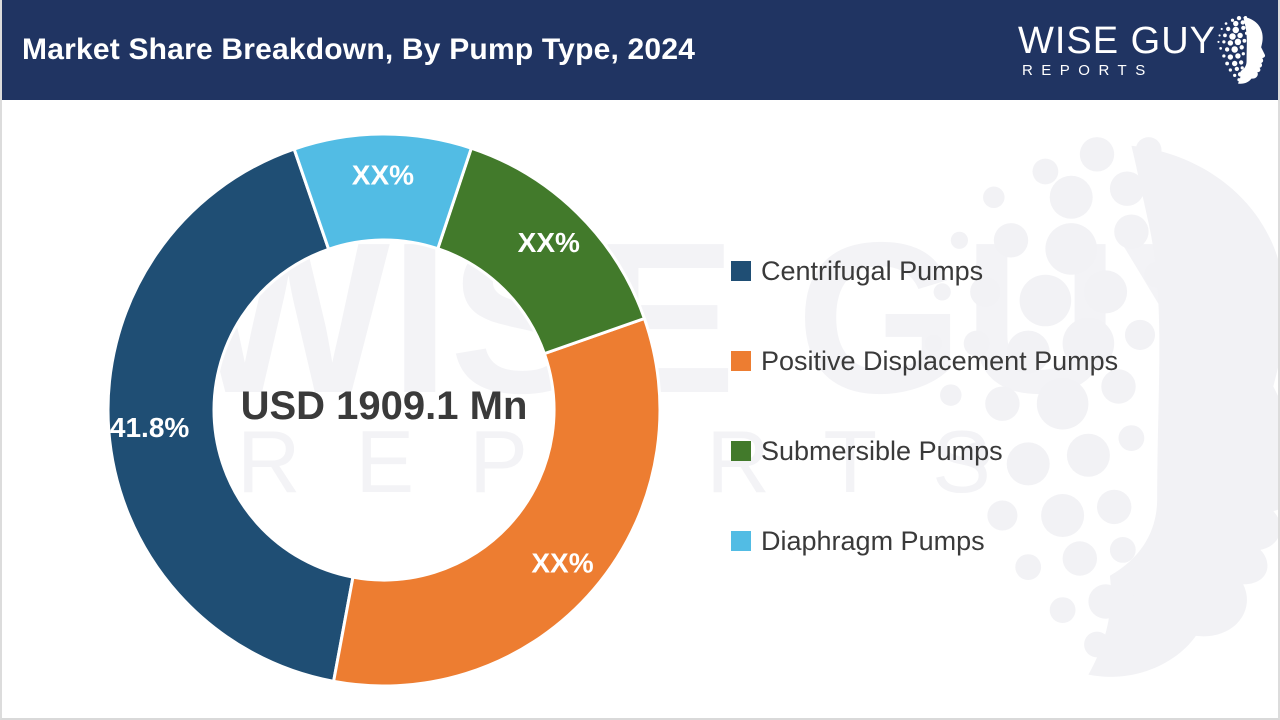 The image size is (1280, 720). I want to click on logo-wordmark: WISE GUY REPORTS, so click(1117, 50).